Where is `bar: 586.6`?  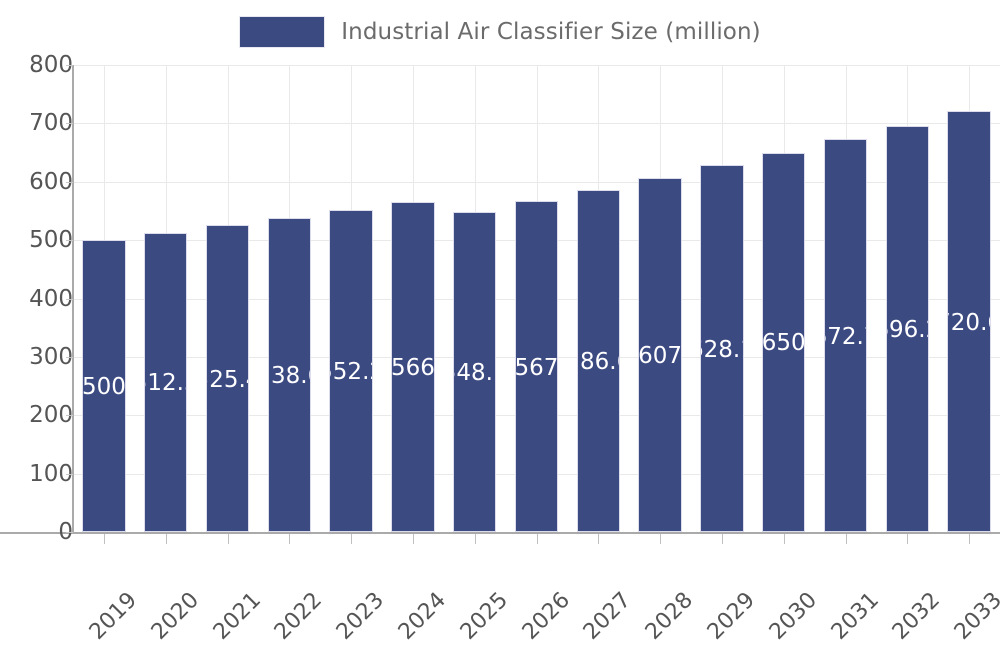
bar: 586.6 is located at coordinates (598, 360).